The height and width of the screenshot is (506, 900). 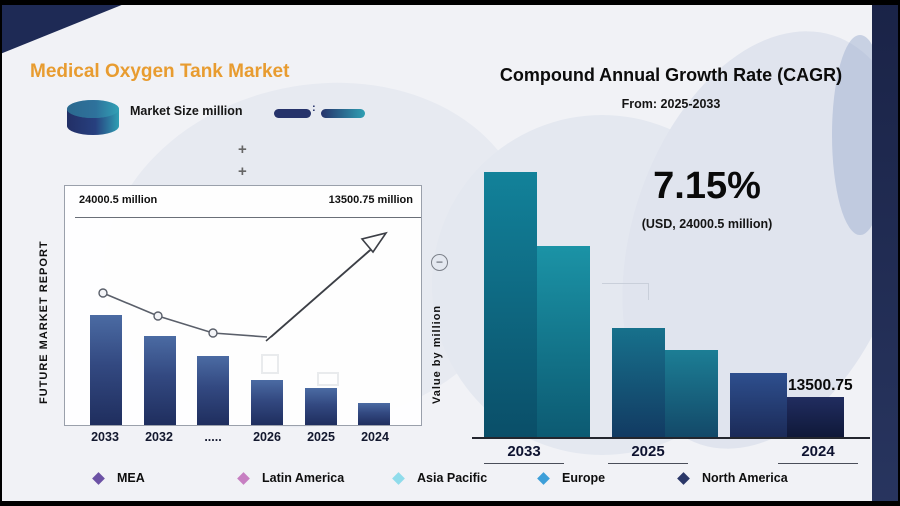 What do you see at coordinates (439, 262) in the screenshot?
I see `minus-circle-icon: −` at bounding box center [439, 262].